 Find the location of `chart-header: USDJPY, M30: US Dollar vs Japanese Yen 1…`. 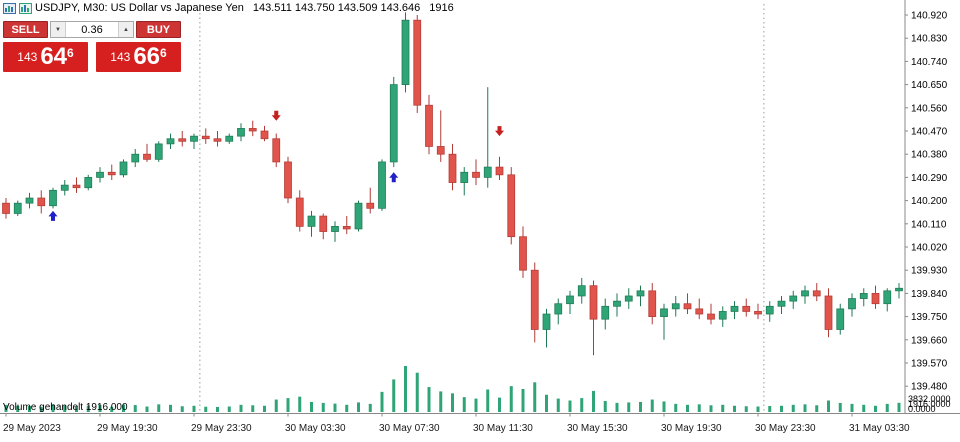

chart-header: USDJPY, M30: US Dollar vs Japanese Yen 1… is located at coordinates (228, 8).